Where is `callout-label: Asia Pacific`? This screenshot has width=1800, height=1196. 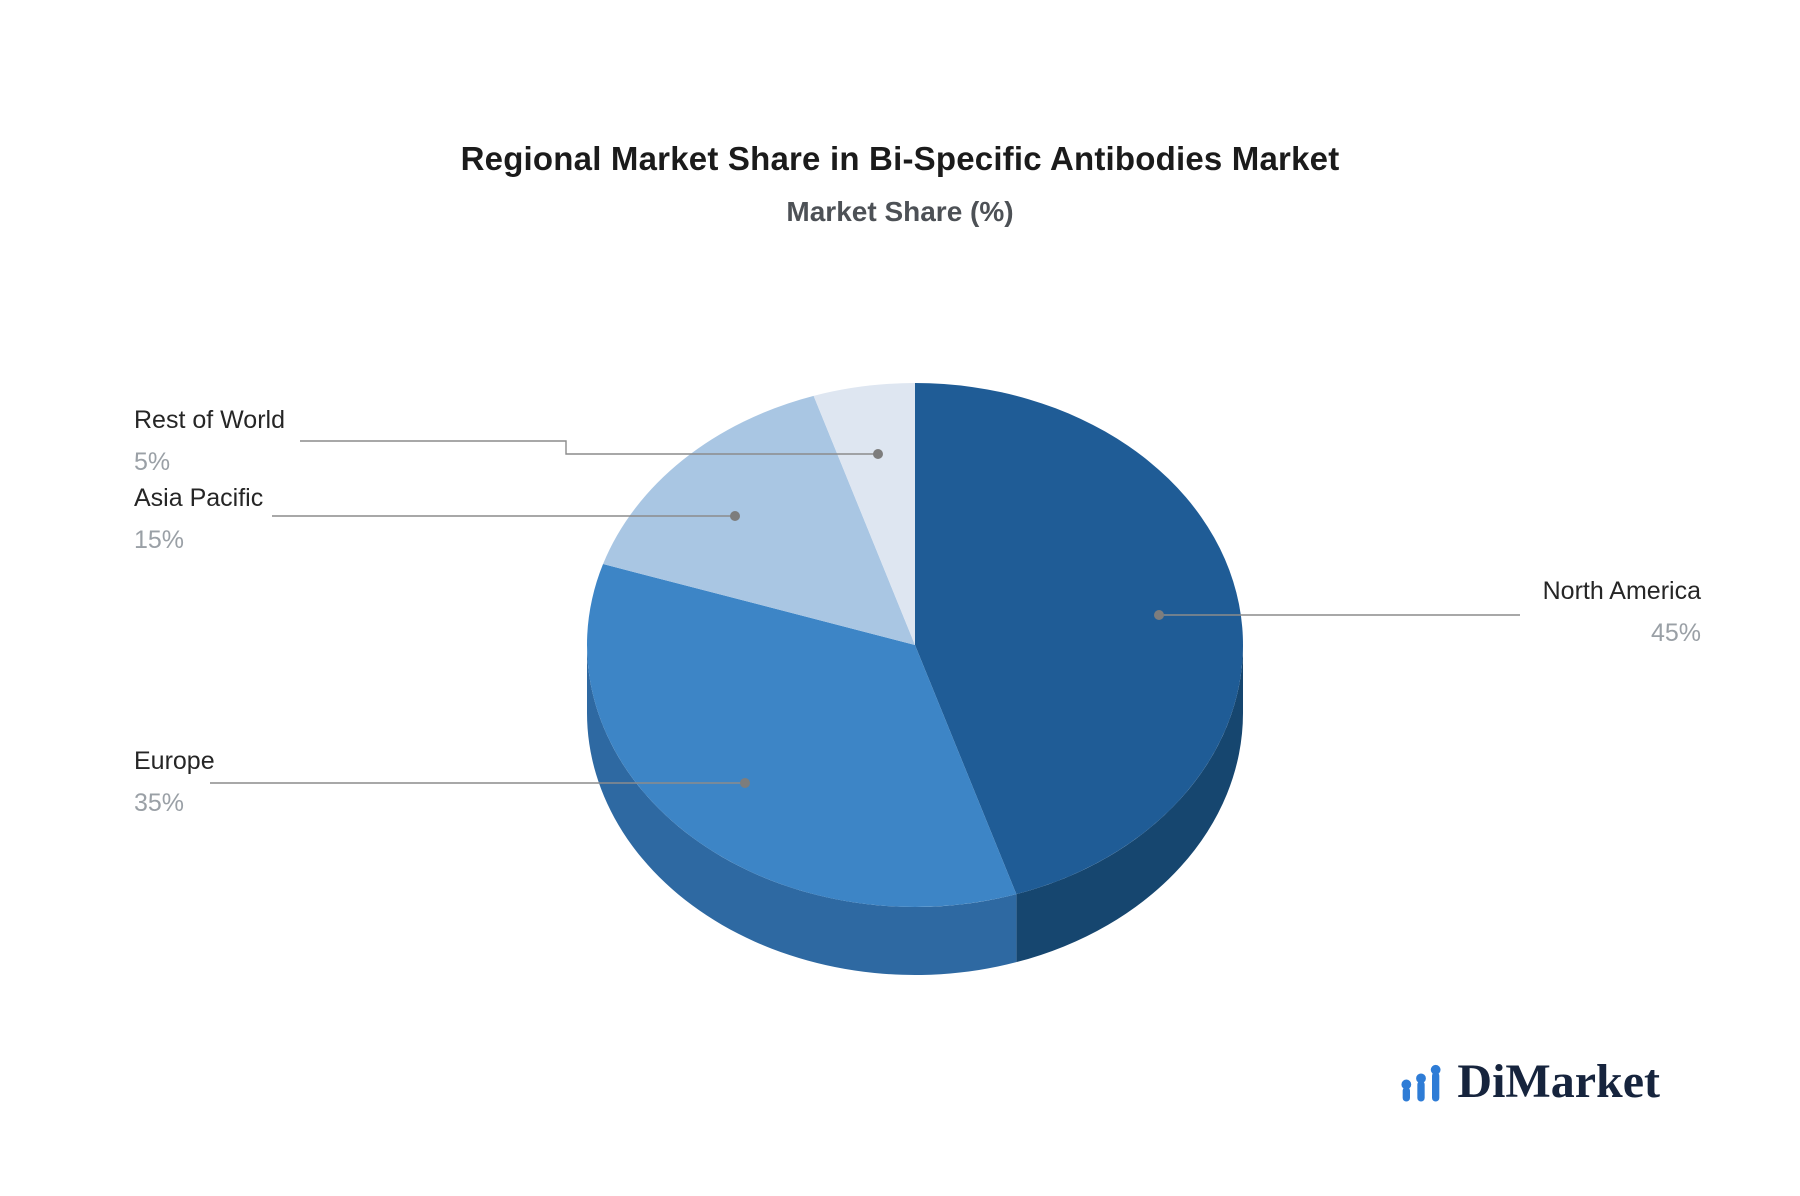 callout-label: Asia Pacific is located at coordinates (199, 498).